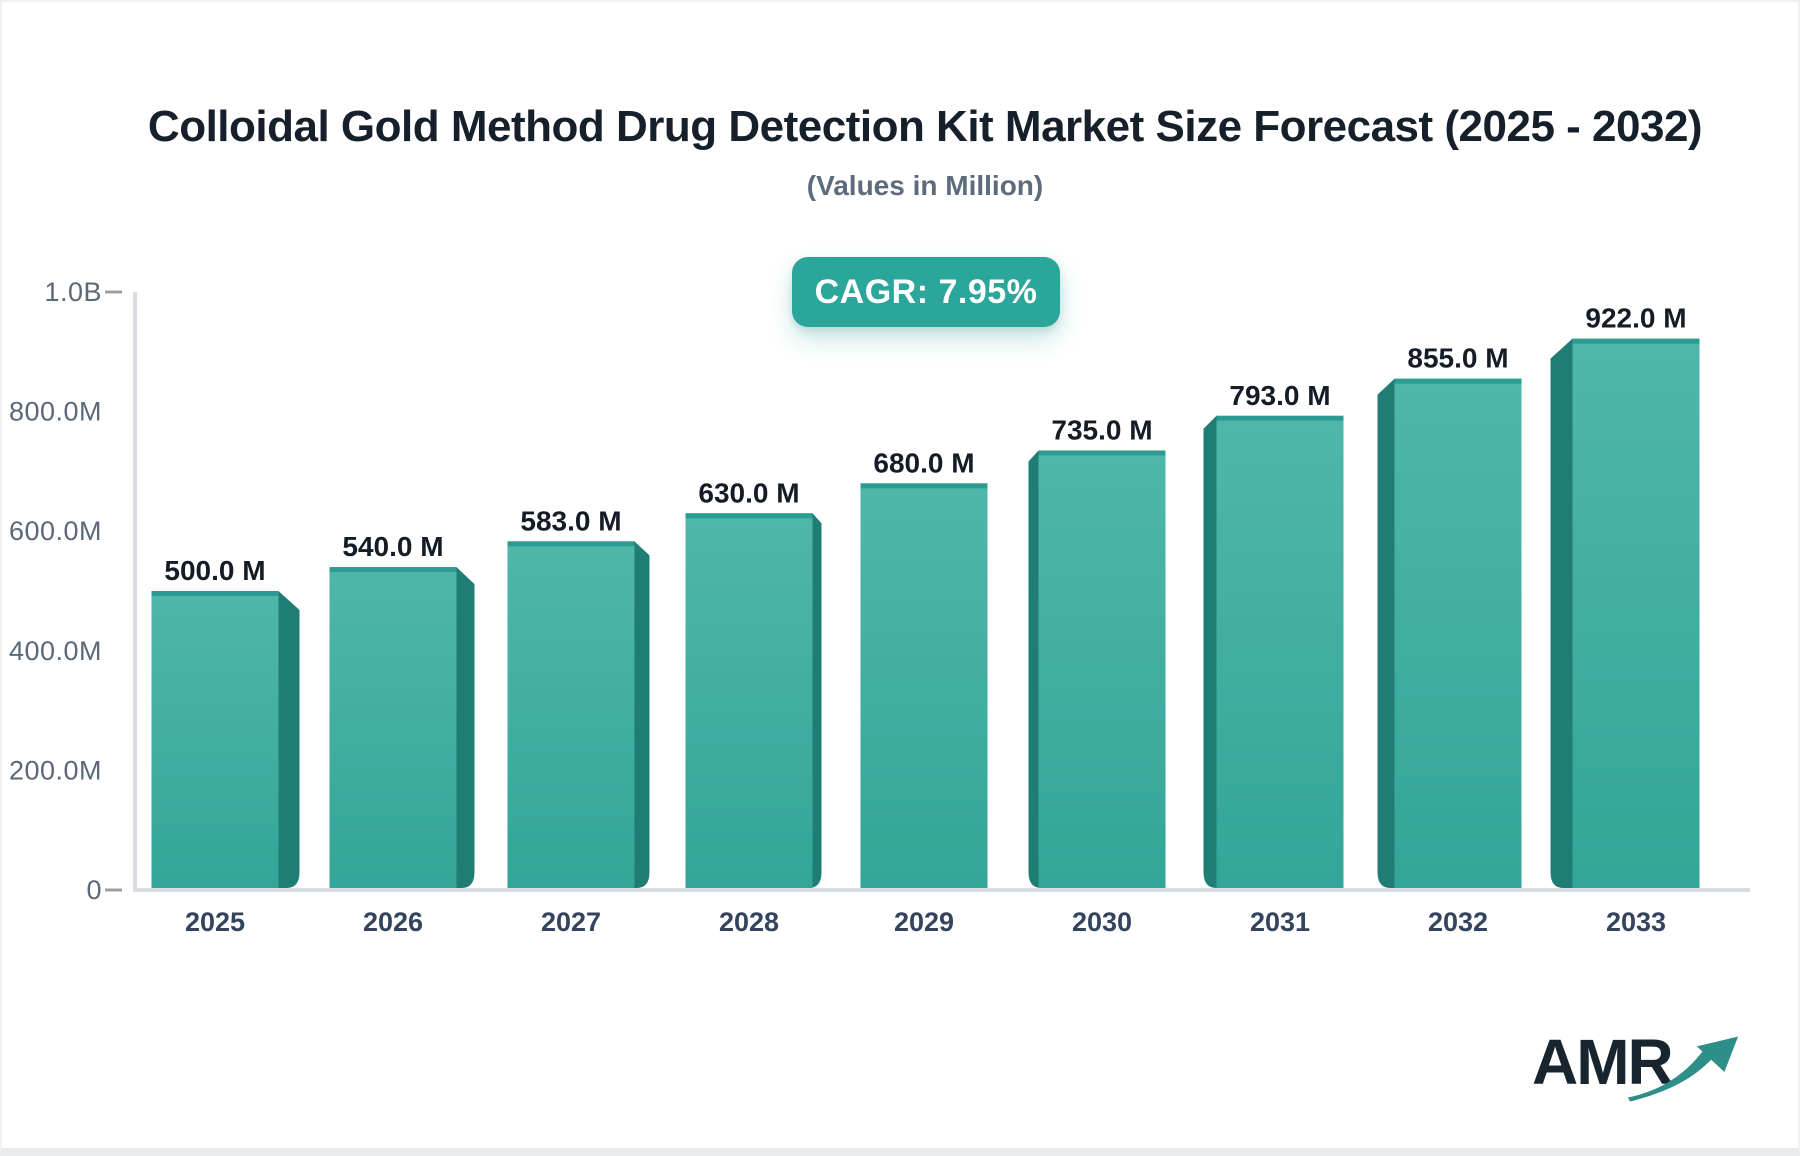 This screenshot has height=1156, width=1800. What do you see at coordinates (1280, 922) in the screenshot?
I see `x-axis-label: 2031` at bounding box center [1280, 922].